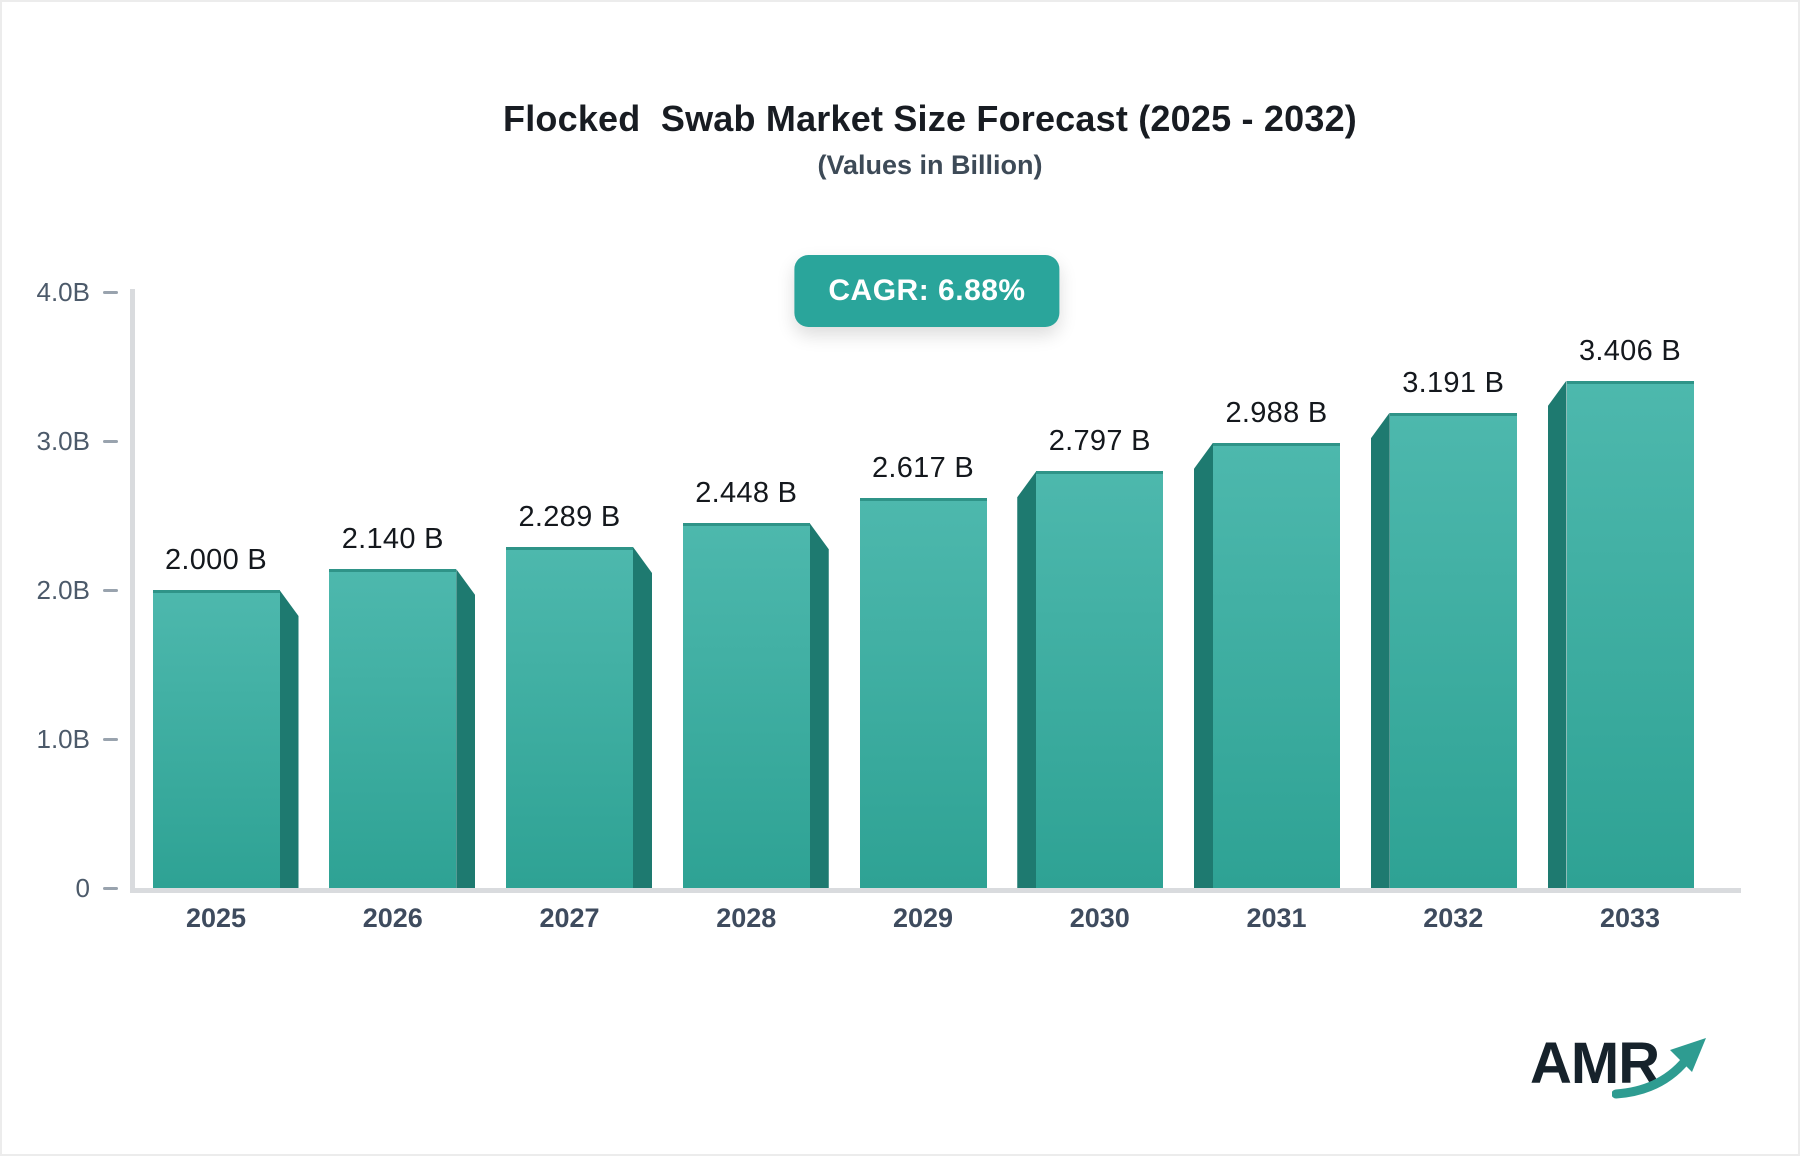 Image resolution: width=1800 pixels, height=1156 pixels. Describe the element at coordinates (746, 493) in the screenshot. I see `bar-value-label: 2.448 B` at that location.